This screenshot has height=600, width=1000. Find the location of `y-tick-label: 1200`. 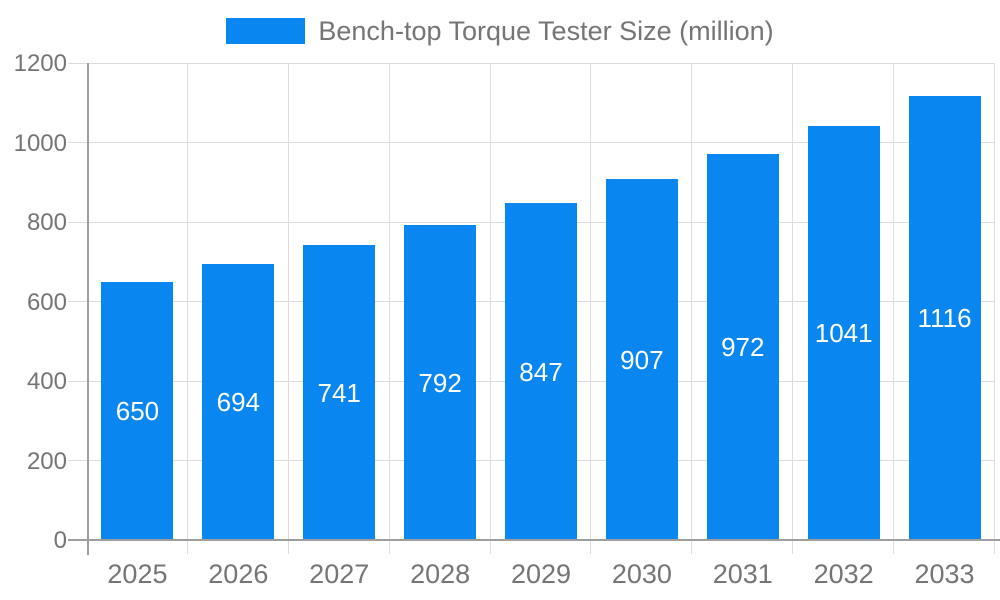

y-tick-label: 1200 is located at coordinates (40, 63).